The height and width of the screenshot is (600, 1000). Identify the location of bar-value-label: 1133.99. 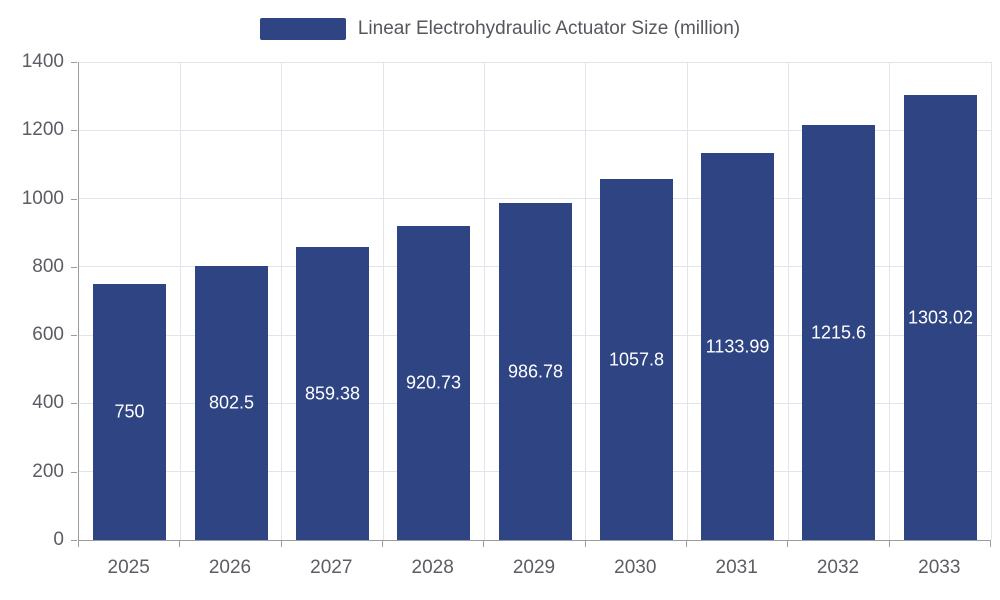
(737, 346).